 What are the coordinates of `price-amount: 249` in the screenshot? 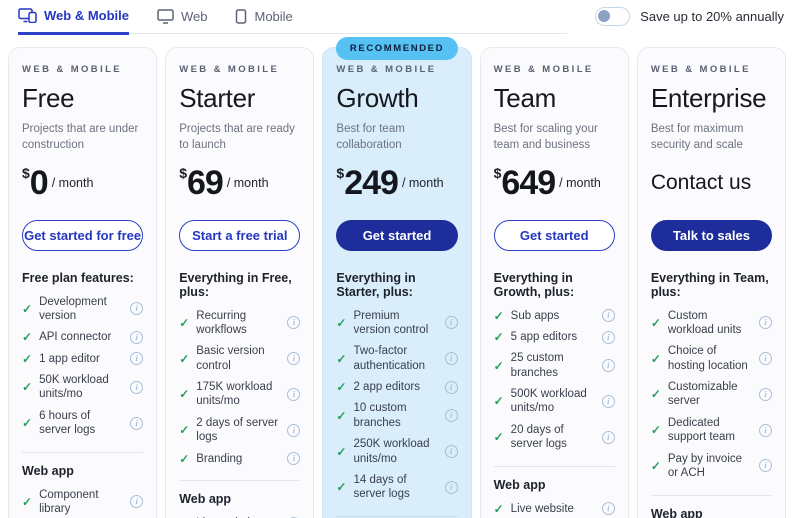 It's located at (371, 183).